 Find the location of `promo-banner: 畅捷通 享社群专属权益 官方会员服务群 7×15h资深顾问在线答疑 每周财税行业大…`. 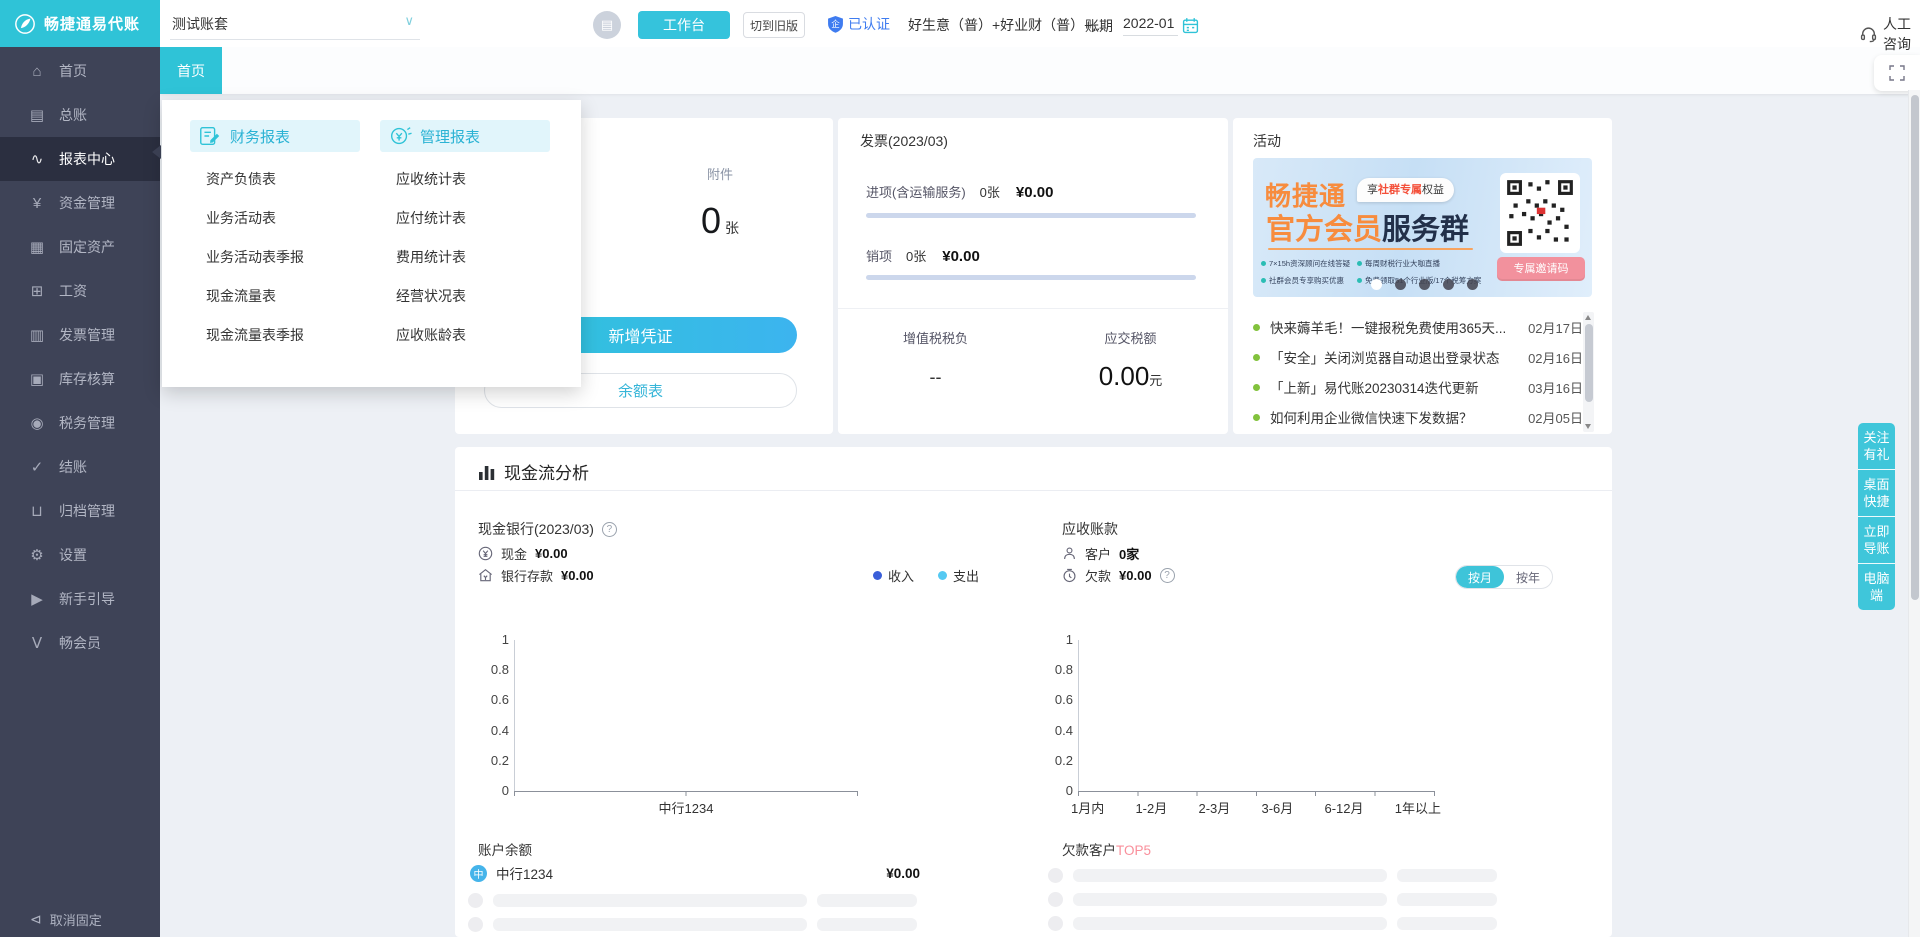

promo-banner: 畅捷通 享社群专属权益 官方会员服务群 7×15h资深顾问在线答疑 每周财税行业大… is located at coordinates (1422, 227).